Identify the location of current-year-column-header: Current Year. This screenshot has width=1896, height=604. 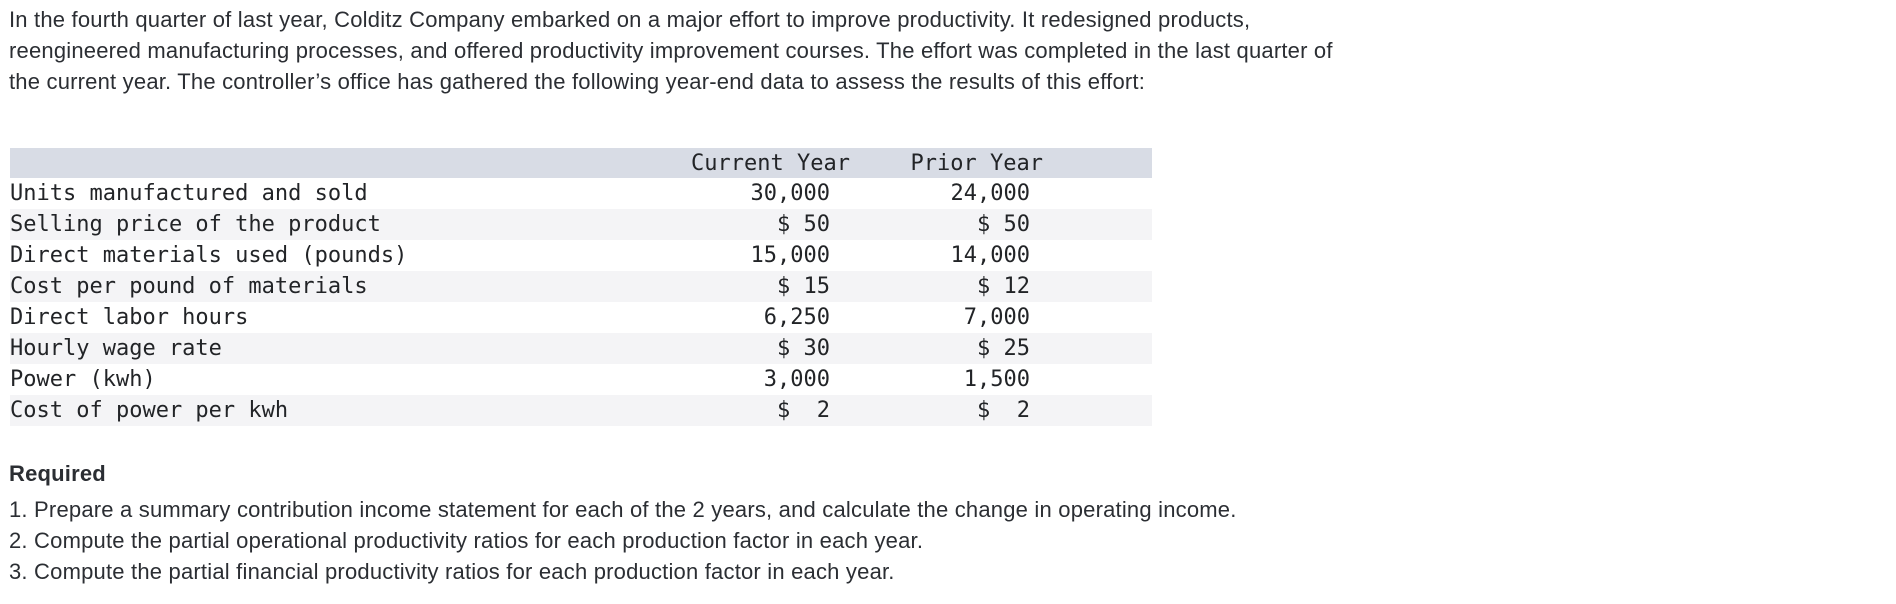
(770, 163).